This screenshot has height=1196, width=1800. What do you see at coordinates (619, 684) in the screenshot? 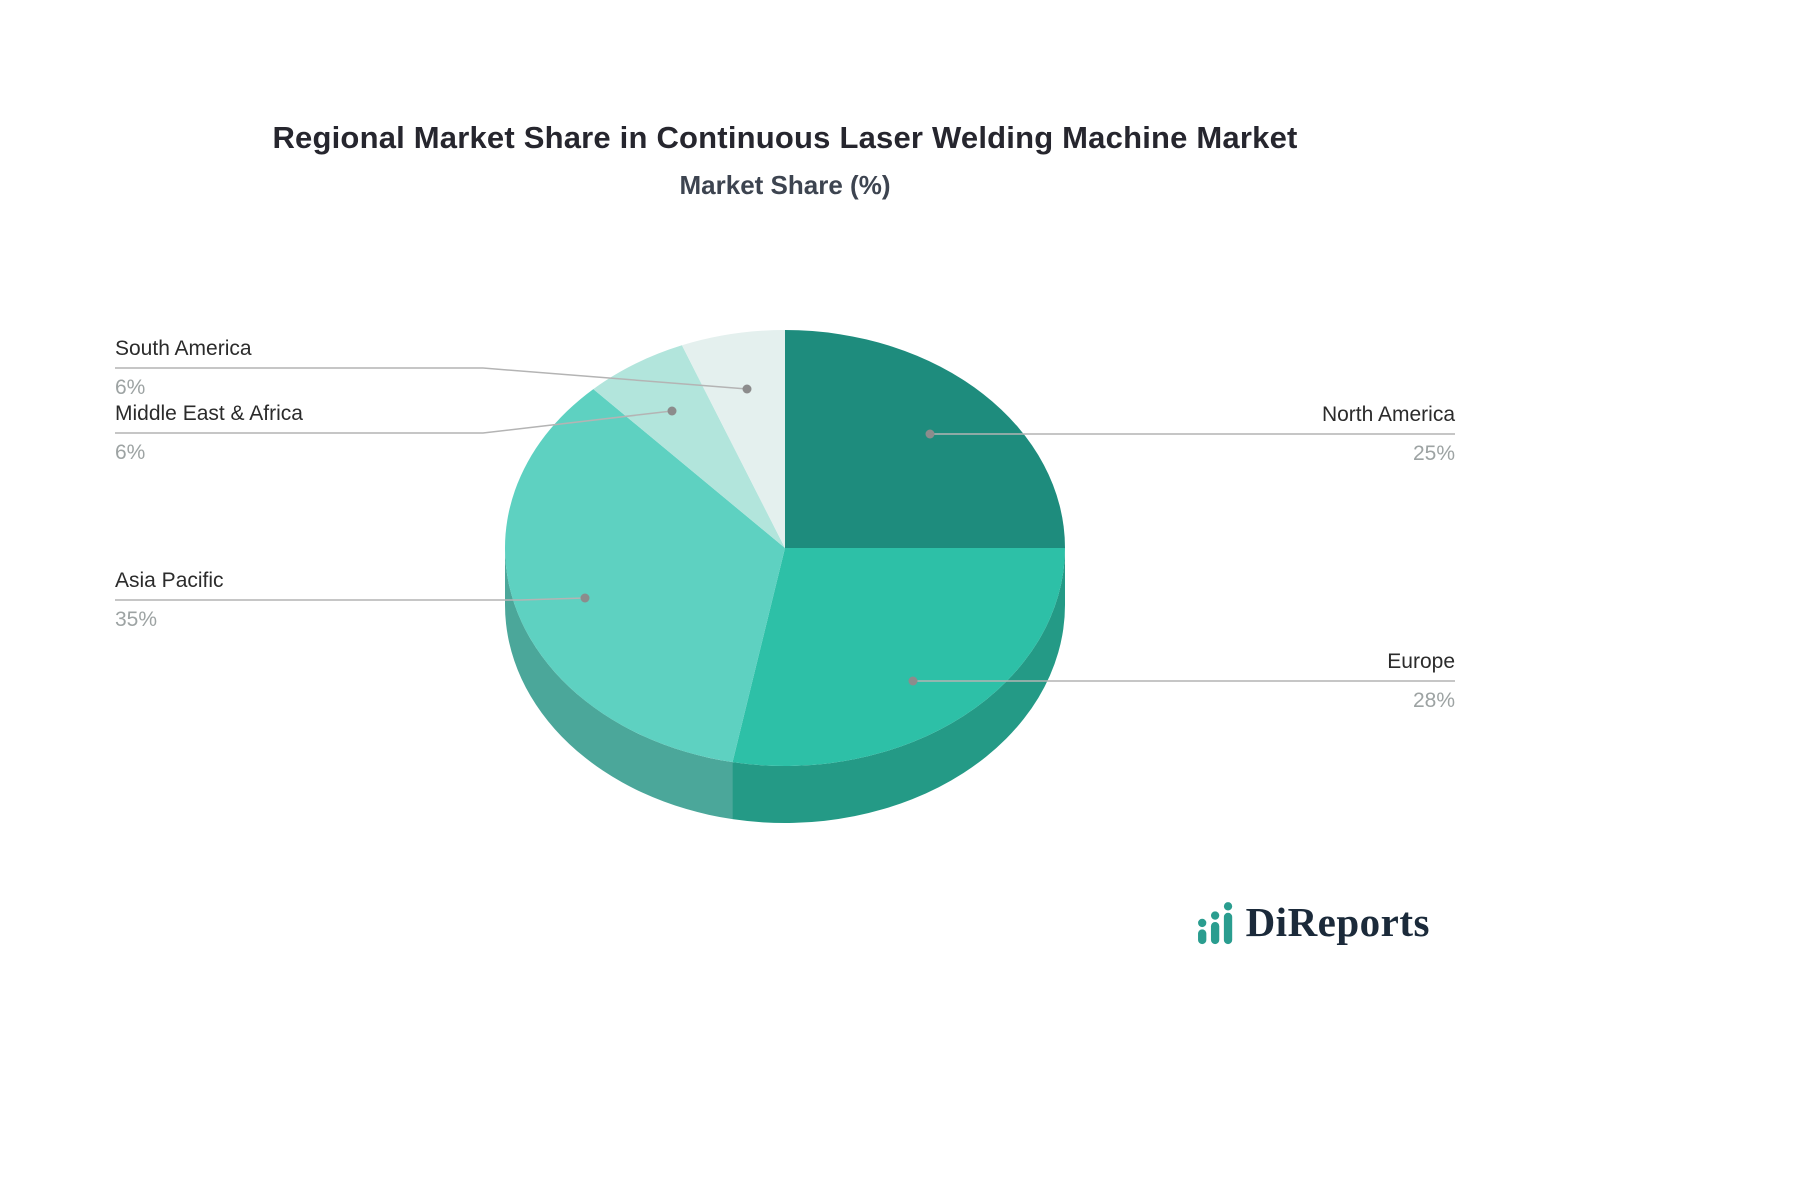
I see `pie-depth-asia-pacific` at bounding box center [619, 684].